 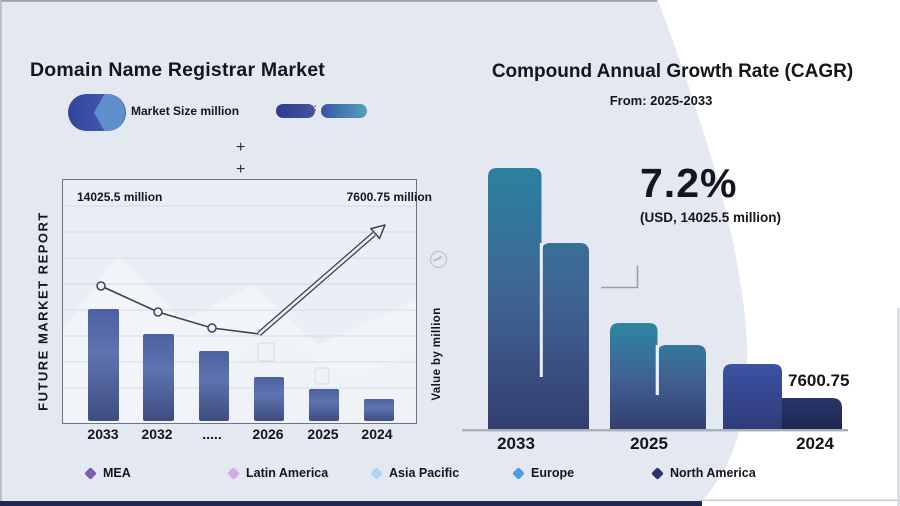 I want to click on plus-icon-2: +, so click(x=241, y=169).